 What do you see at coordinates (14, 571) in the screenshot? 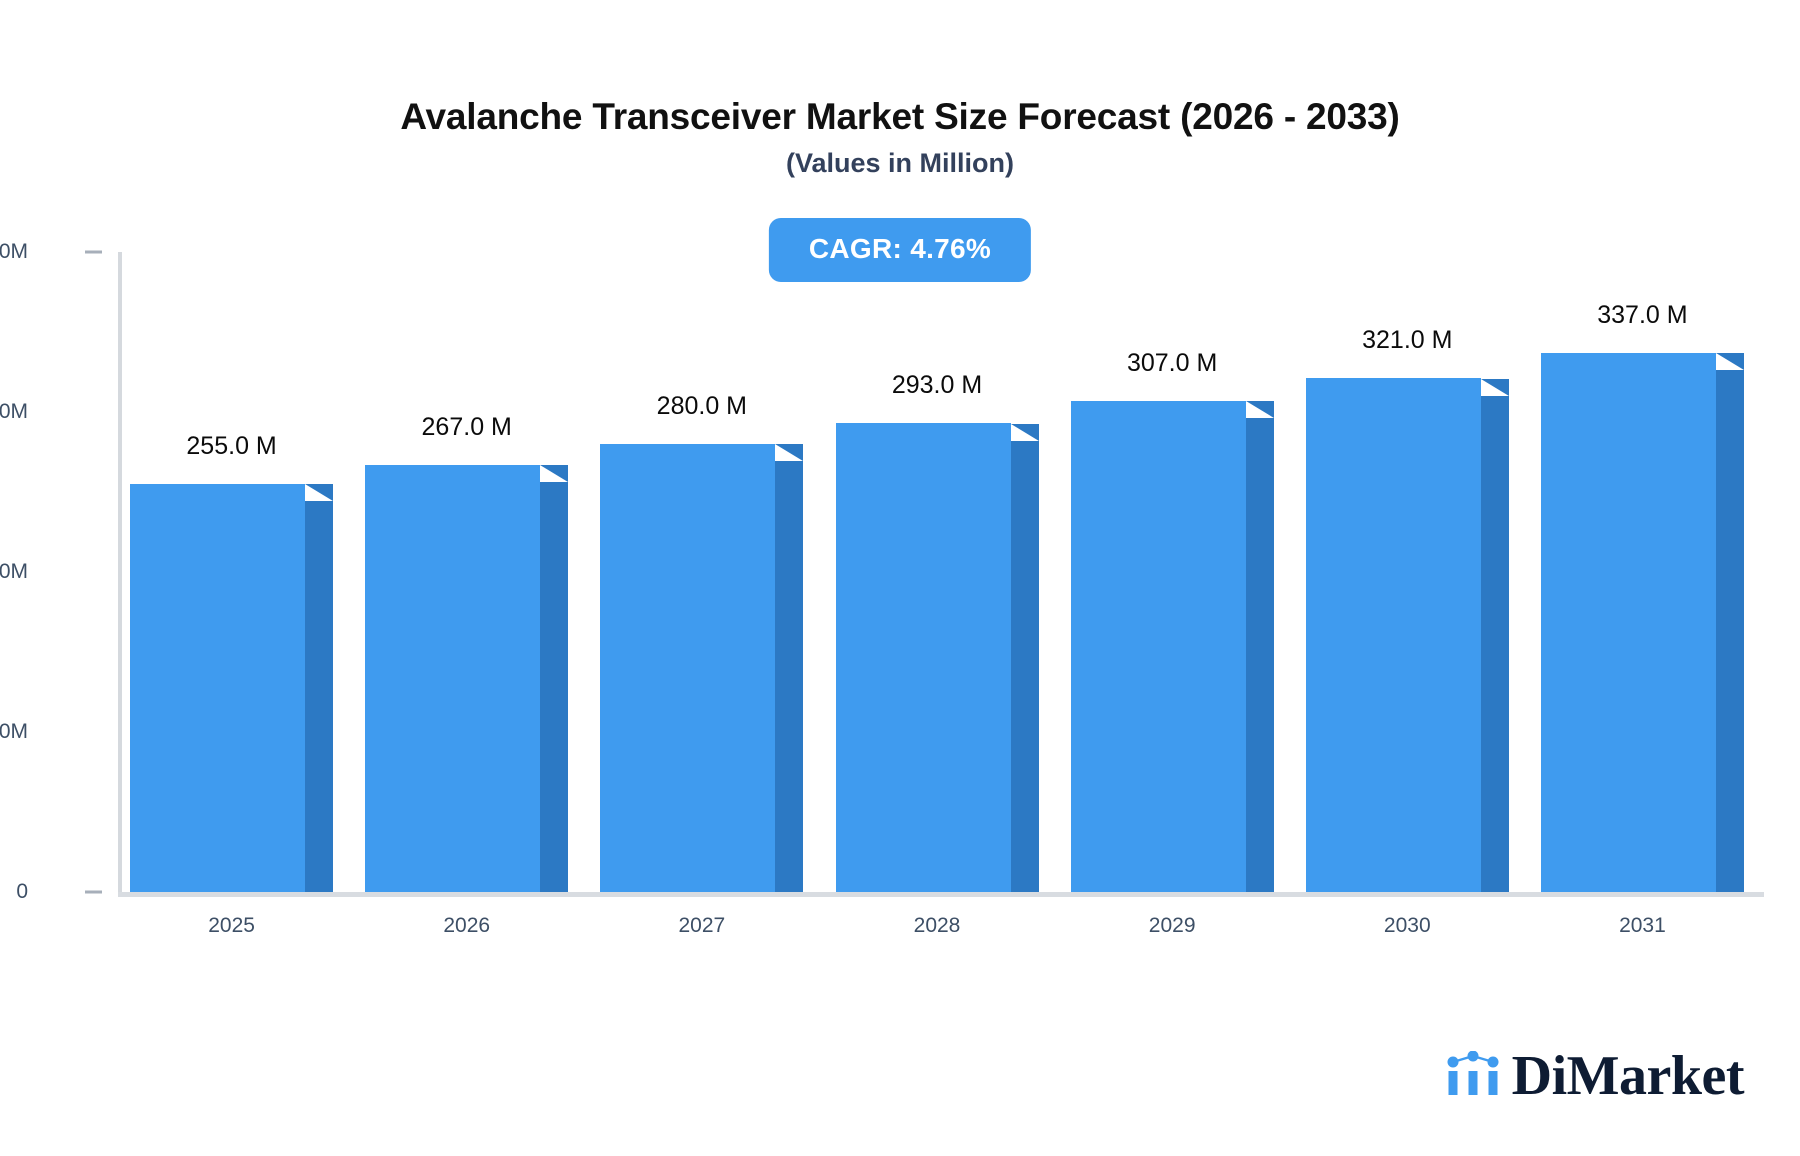
I see `y-axis-tick-label: 200.0M` at bounding box center [14, 571].